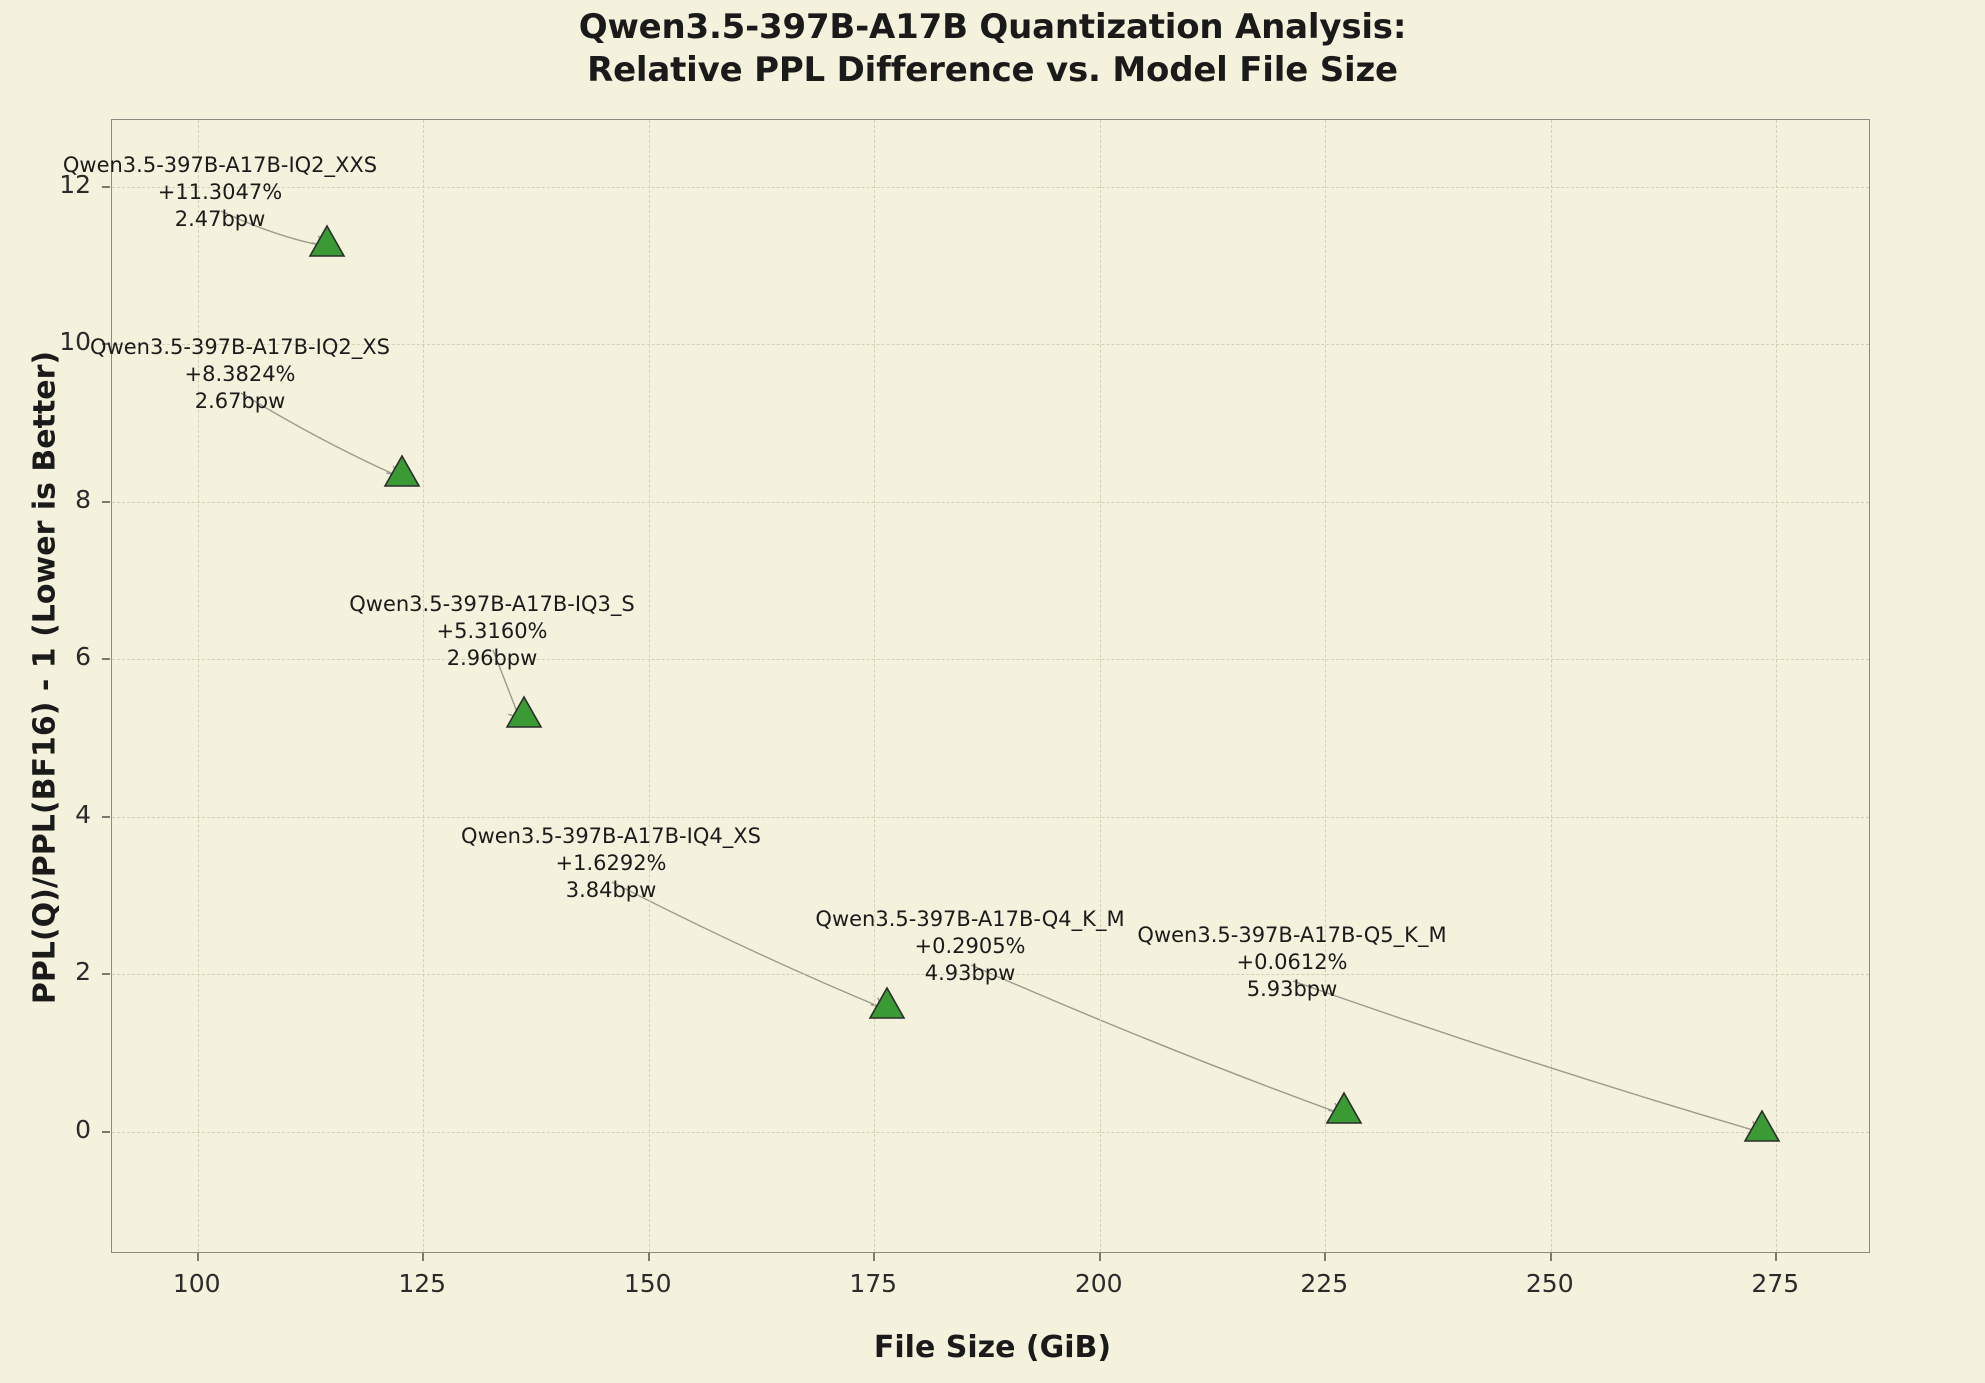  Describe the element at coordinates (992, 1347) in the screenshot. I see `x-axis-label: File Size (GiB)` at that location.